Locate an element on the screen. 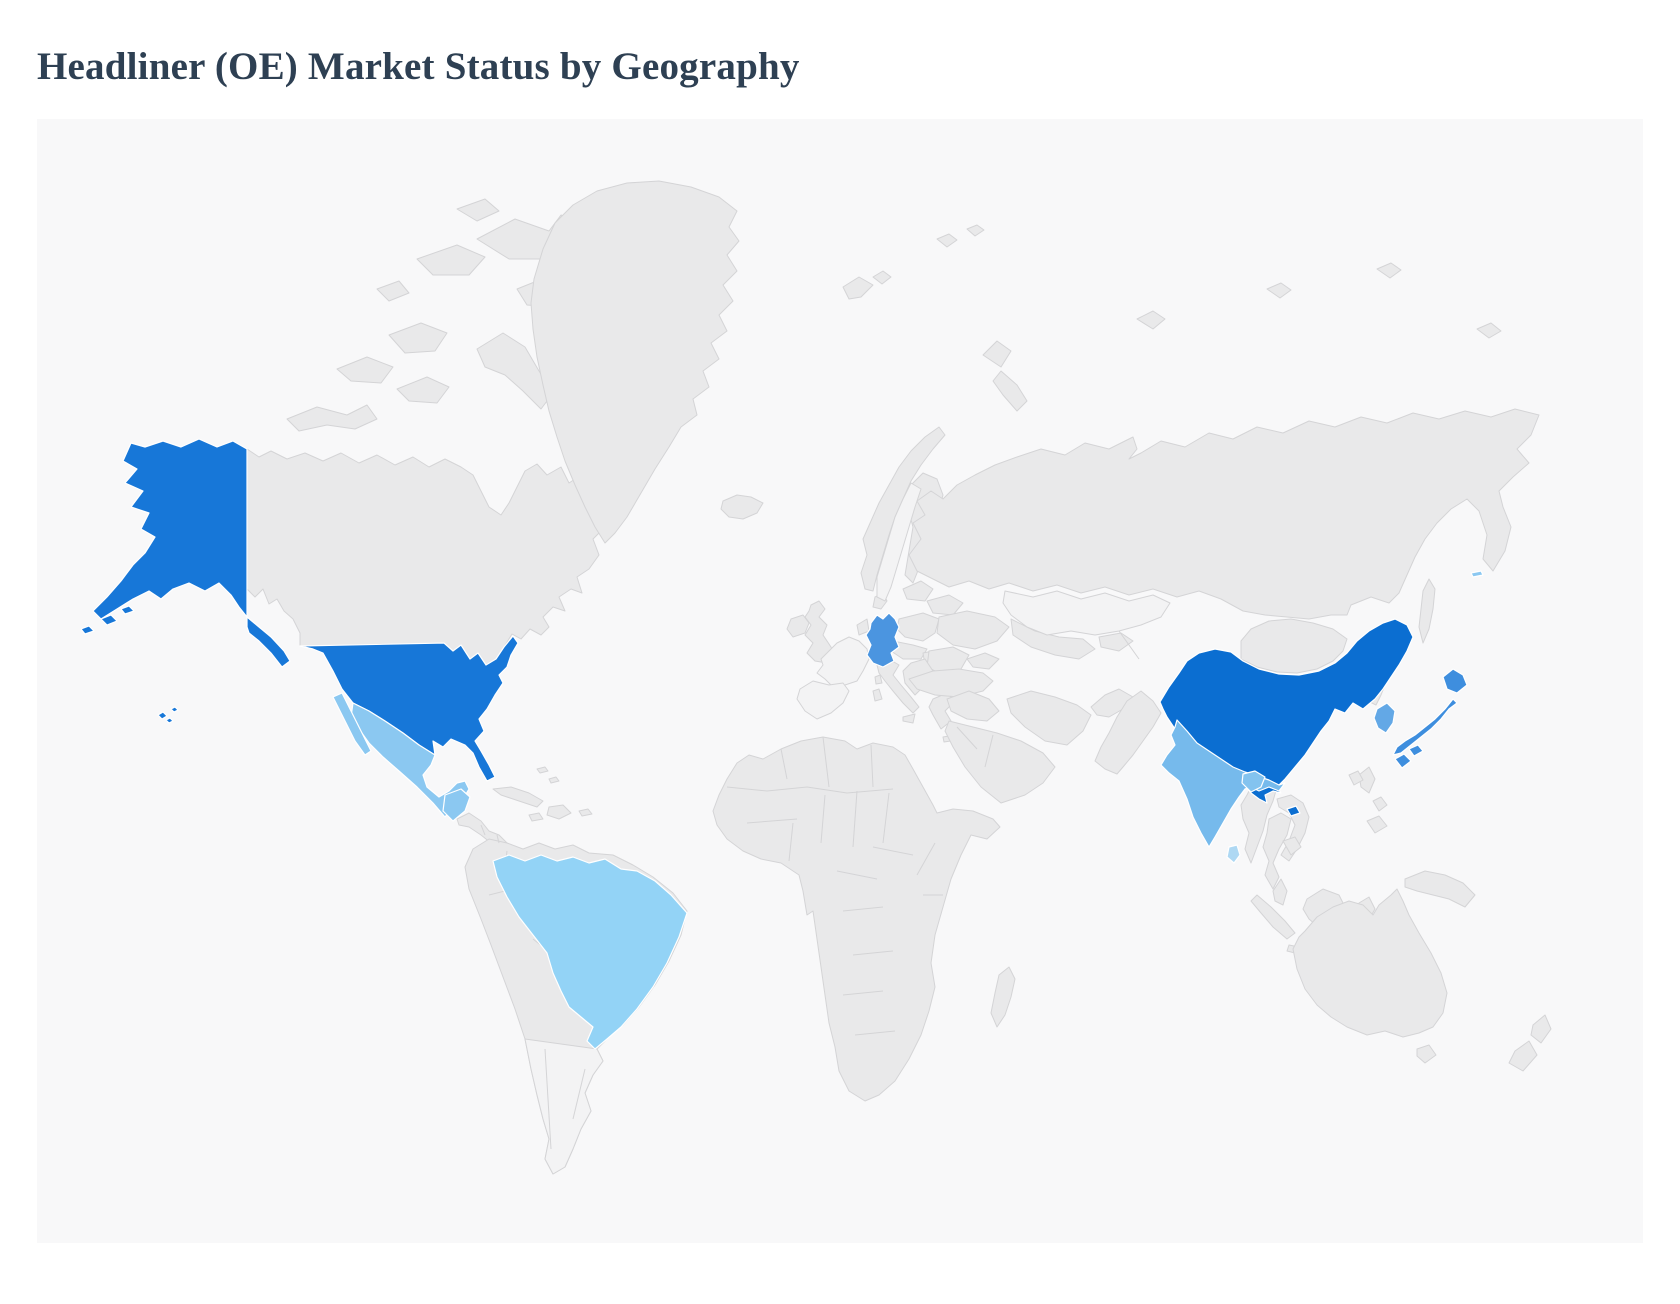  region-baja-california is located at coordinates (352, 724).